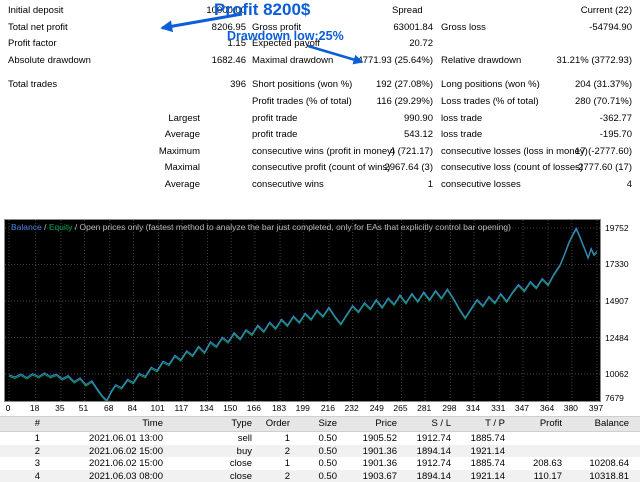  Describe the element at coordinates (629, 184) in the screenshot. I see `stat-value: 4` at that location.